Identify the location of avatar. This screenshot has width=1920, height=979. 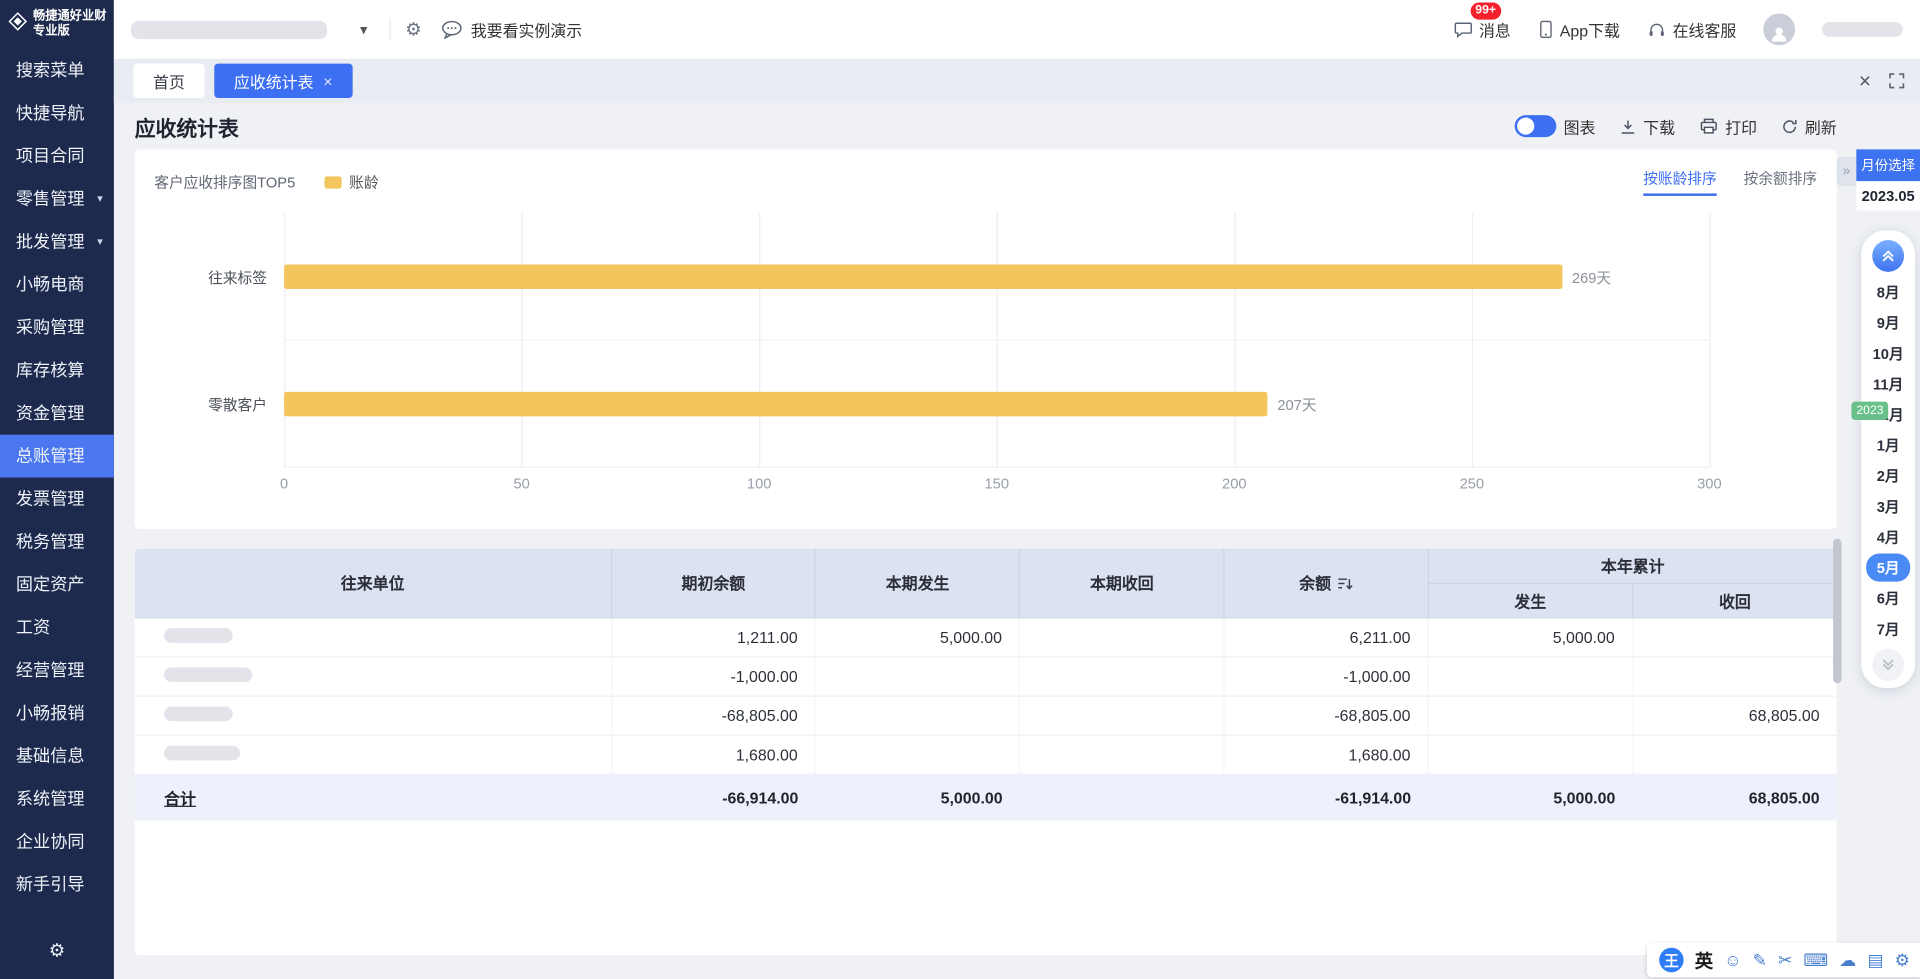
(1779, 29).